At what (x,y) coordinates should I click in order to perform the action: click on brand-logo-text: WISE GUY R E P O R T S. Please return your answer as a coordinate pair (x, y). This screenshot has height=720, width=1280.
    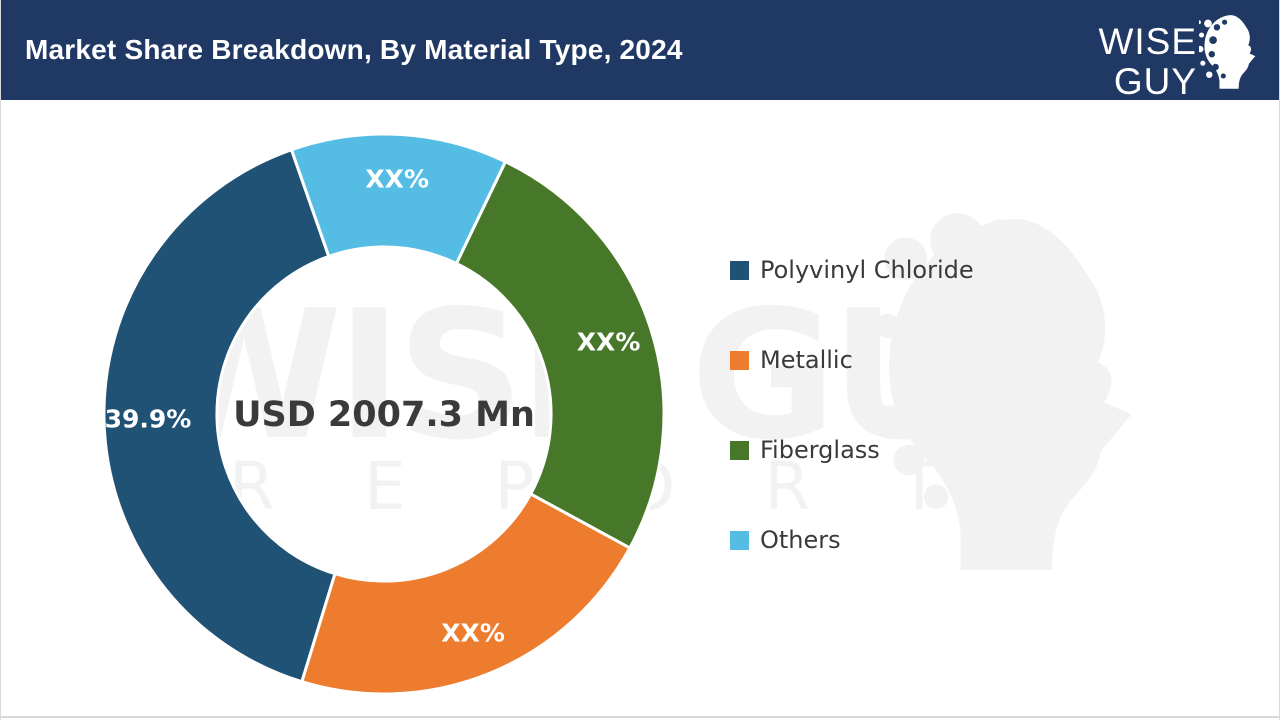
    Looking at the image, I should click on (1115, 78).